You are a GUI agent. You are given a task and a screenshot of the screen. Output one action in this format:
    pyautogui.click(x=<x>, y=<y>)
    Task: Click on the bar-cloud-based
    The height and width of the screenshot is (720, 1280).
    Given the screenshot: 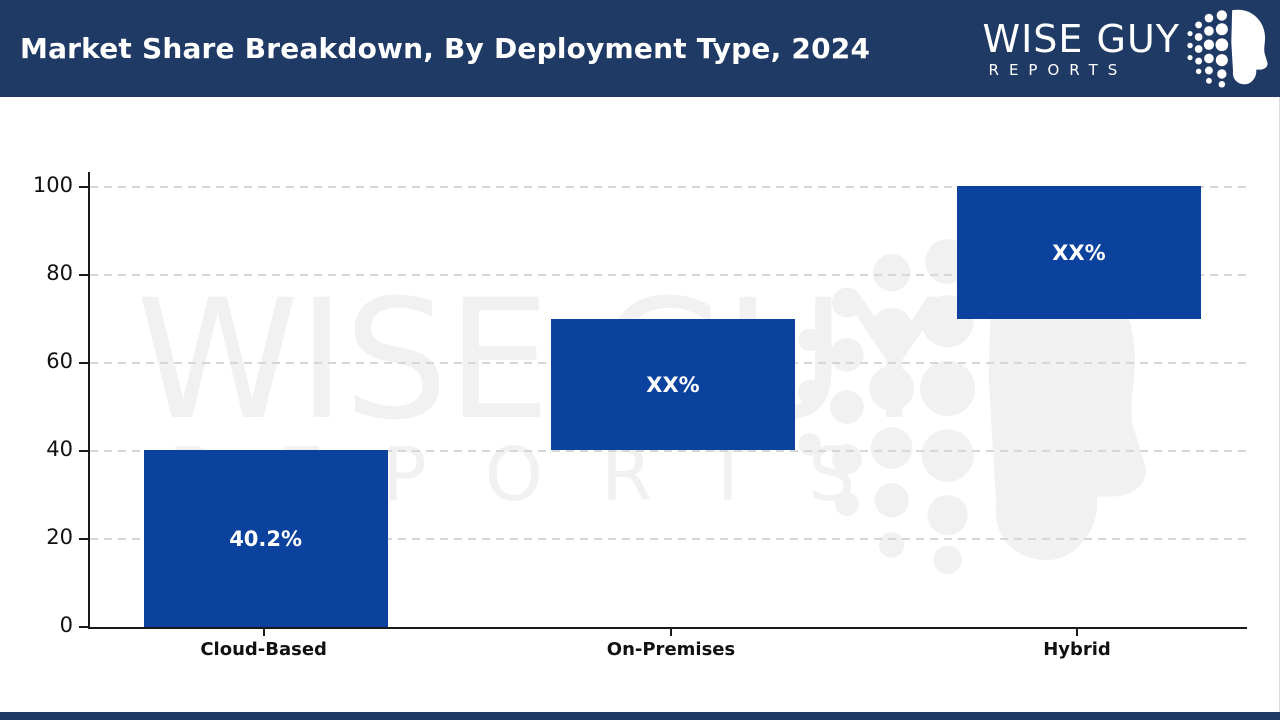 What is the action you would take?
    pyautogui.click(x=265, y=538)
    